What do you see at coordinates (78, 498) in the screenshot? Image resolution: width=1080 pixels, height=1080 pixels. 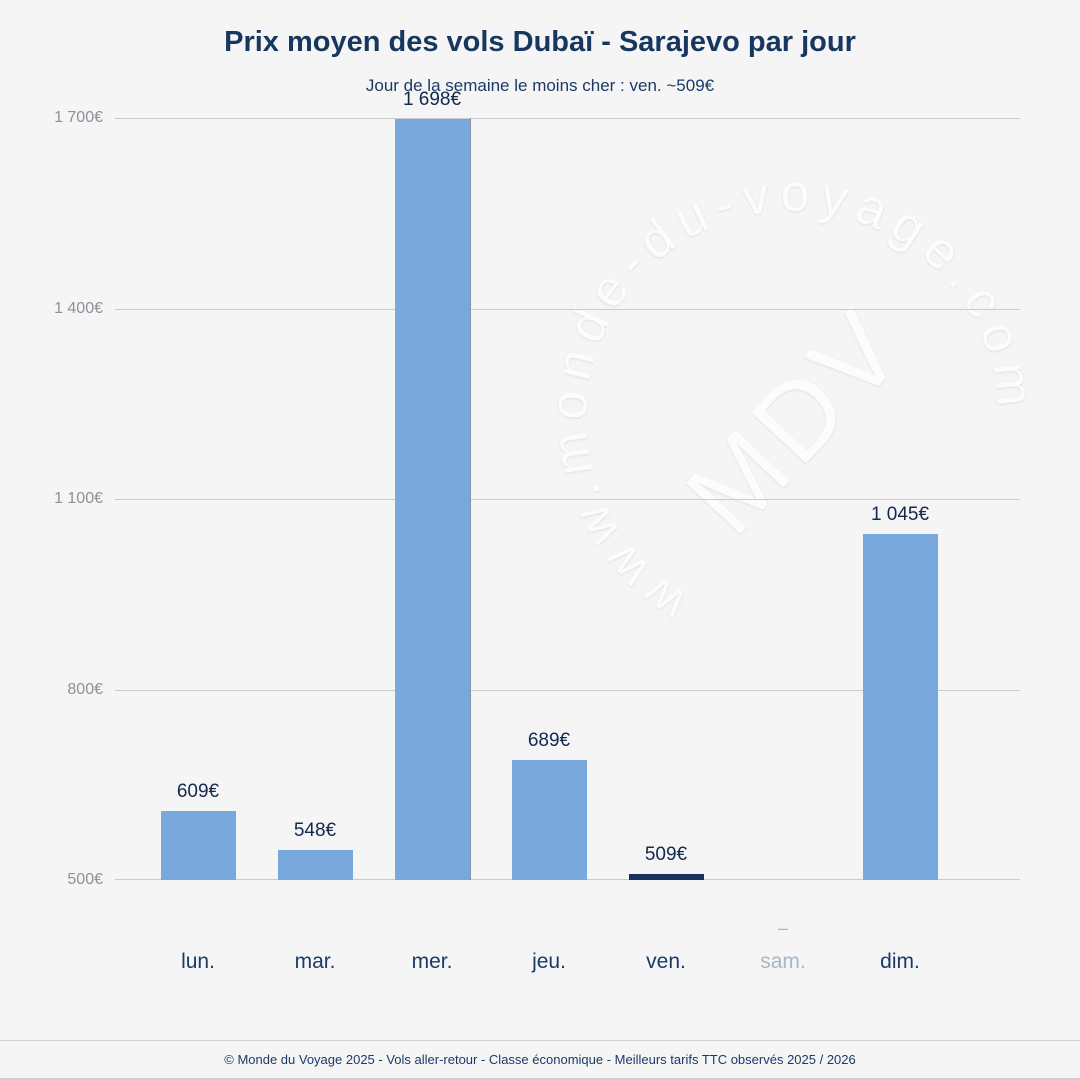 I see `y-axis-label: 1 100€` at bounding box center [78, 498].